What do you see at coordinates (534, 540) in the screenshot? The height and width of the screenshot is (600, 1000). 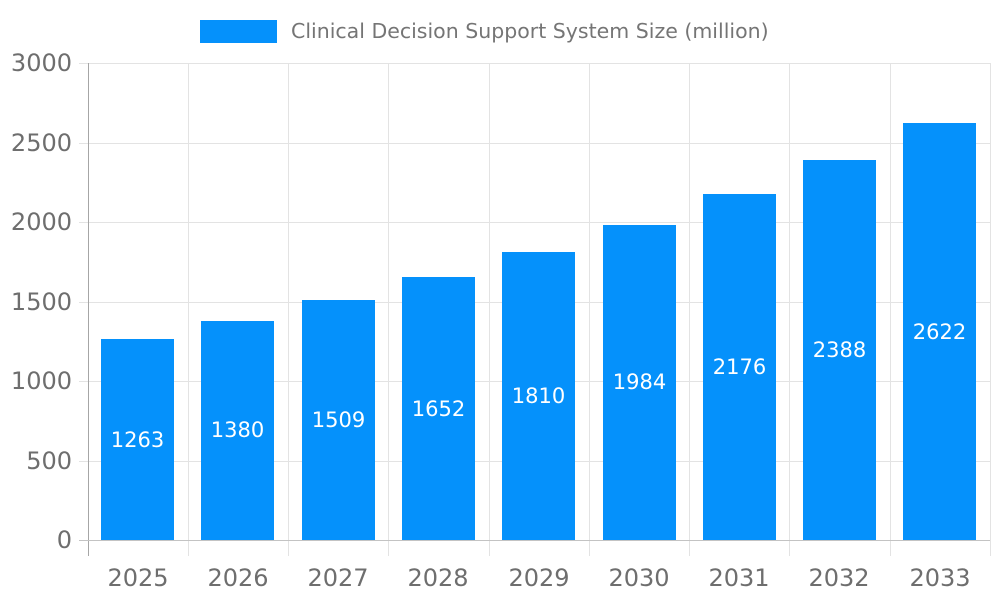 I see `x-axis-line` at bounding box center [534, 540].